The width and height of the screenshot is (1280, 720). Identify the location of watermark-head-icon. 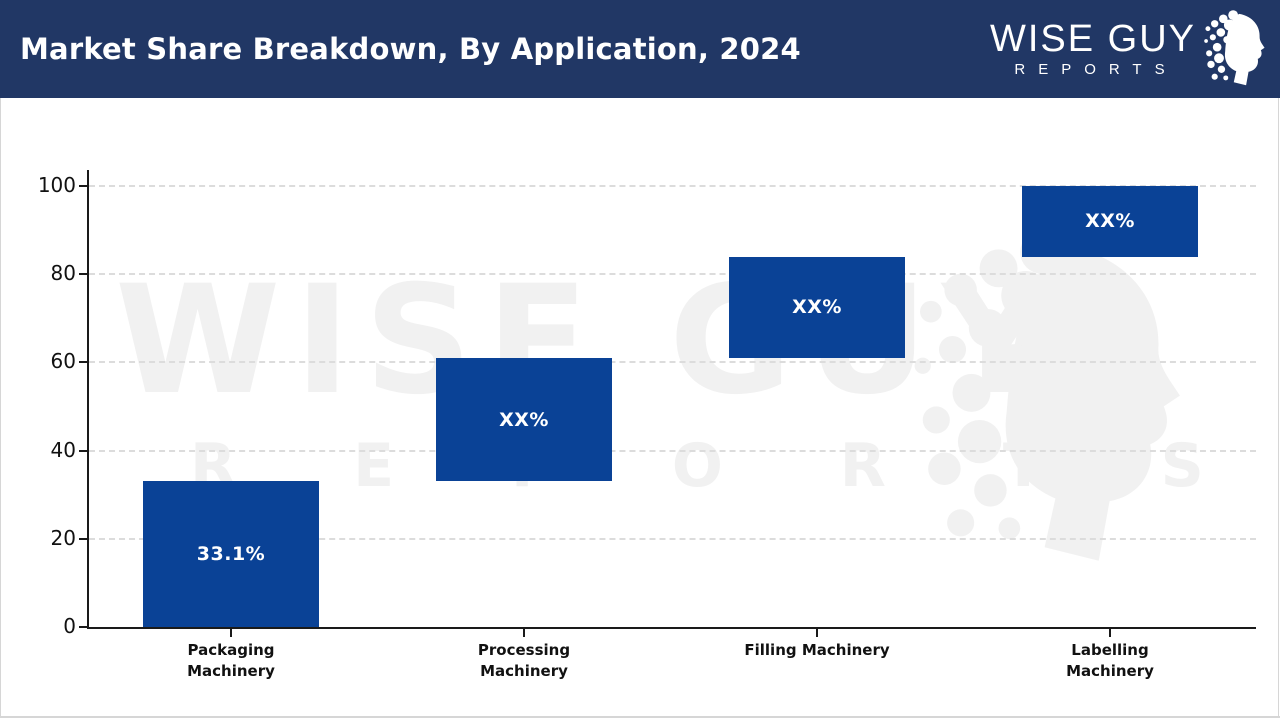
(1050, 403).